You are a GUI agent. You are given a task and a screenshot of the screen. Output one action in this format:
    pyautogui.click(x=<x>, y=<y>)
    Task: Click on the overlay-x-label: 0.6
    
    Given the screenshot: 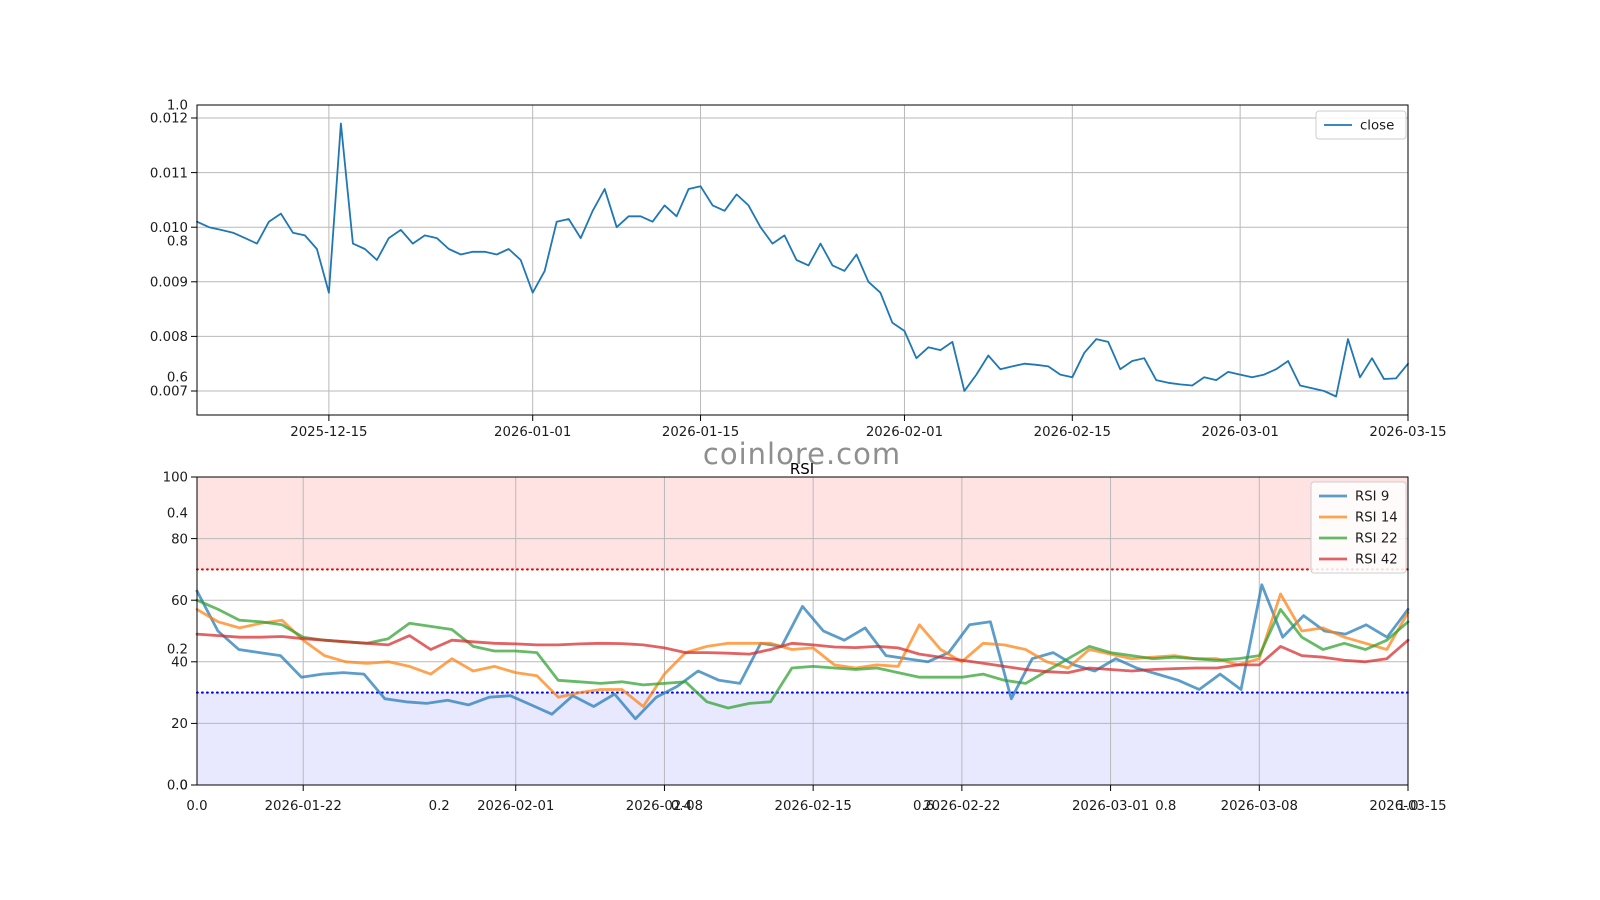 What is the action you would take?
    pyautogui.click(x=923, y=806)
    